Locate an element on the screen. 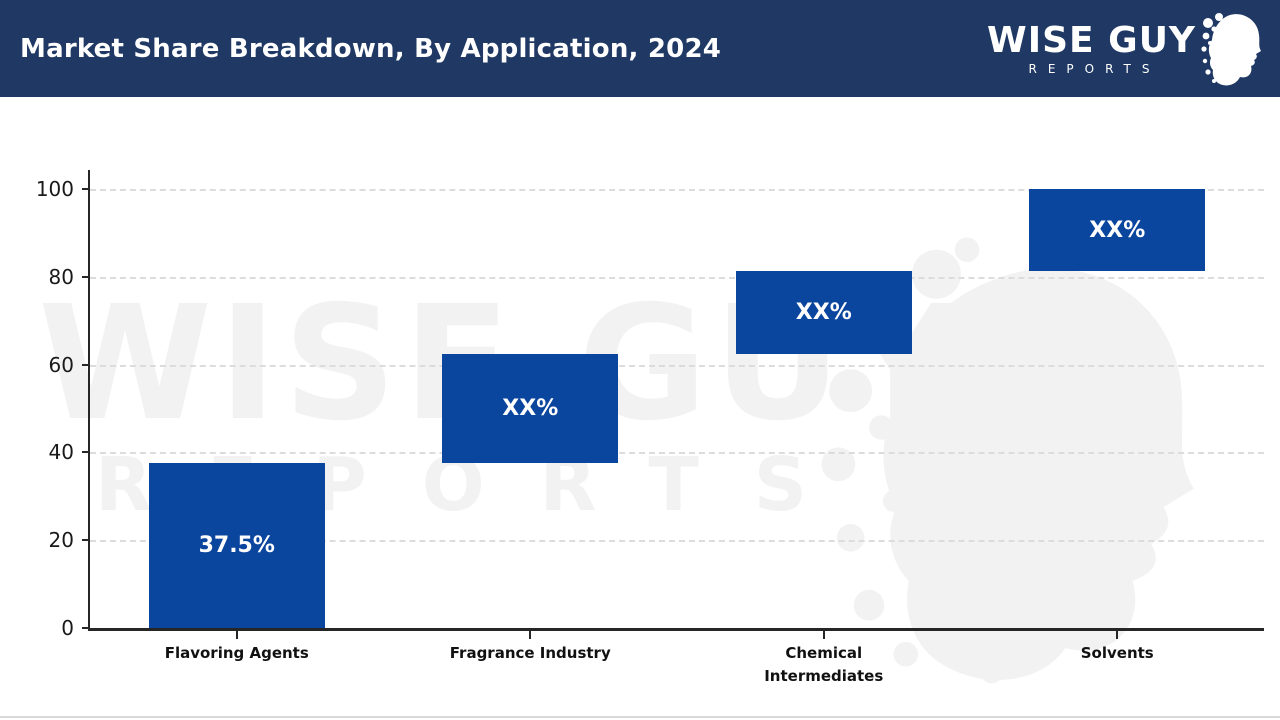 Image resolution: width=1280 pixels, height=720 pixels. ytick-label-60: 60 is located at coordinates (61, 364).